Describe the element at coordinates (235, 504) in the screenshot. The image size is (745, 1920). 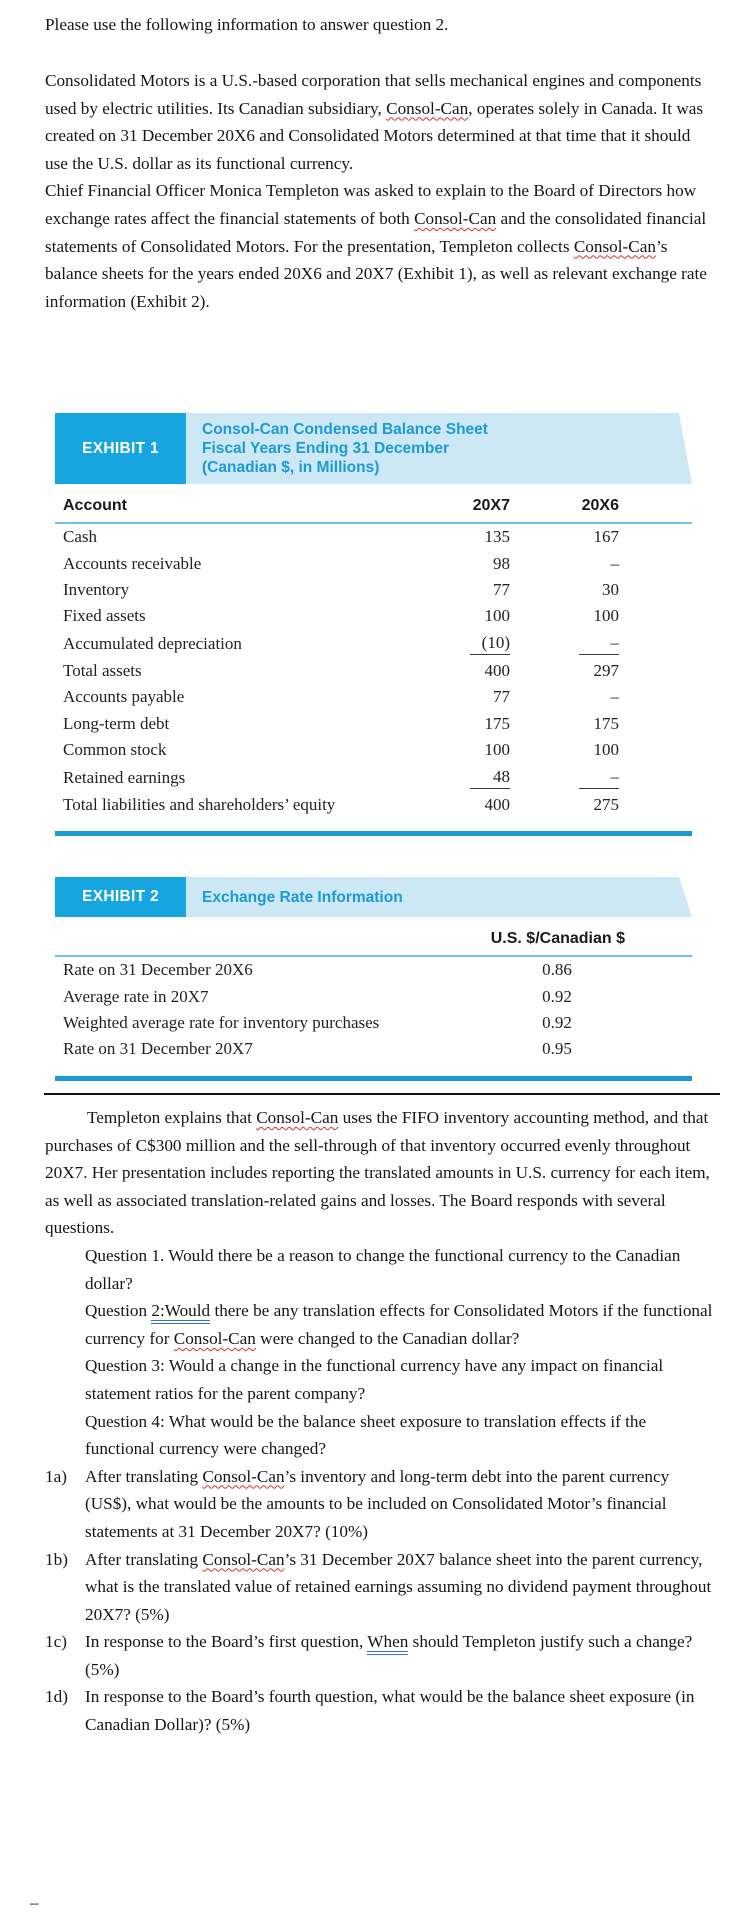
I see `column-header-account: Account` at that location.